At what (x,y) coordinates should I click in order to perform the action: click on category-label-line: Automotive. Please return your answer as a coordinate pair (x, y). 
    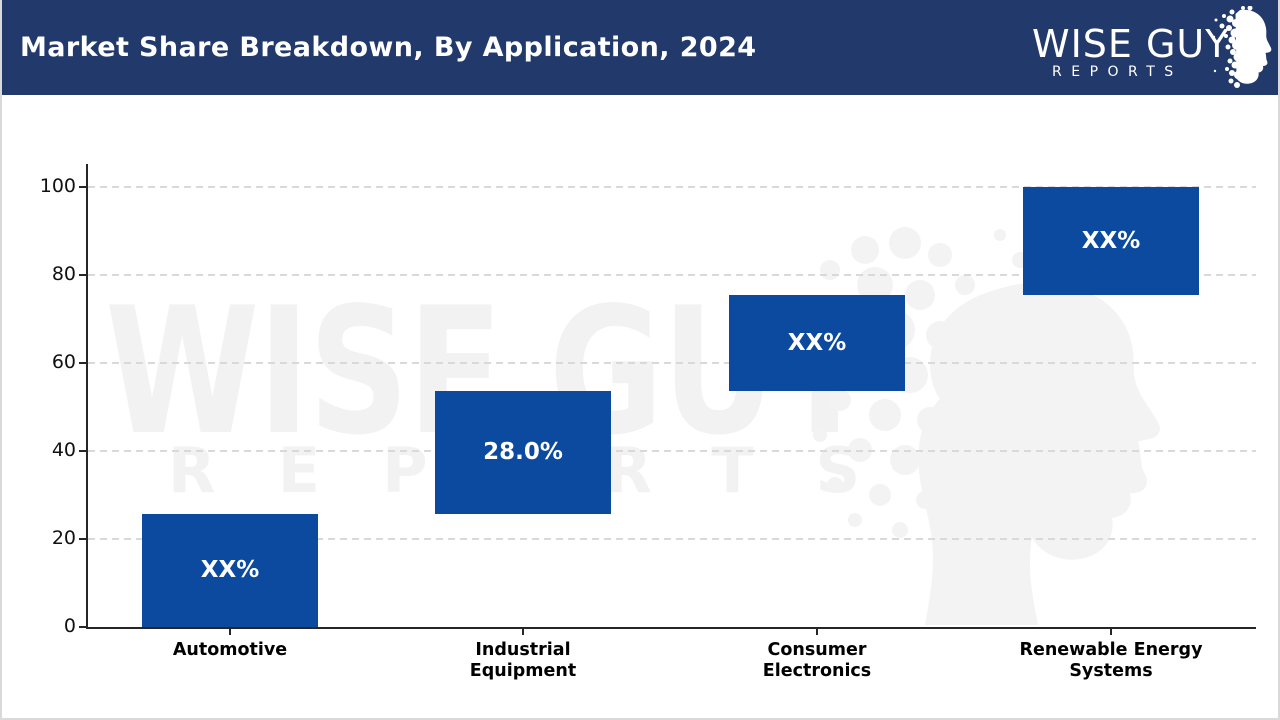
    Looking at the image, I should click on (230, 650).